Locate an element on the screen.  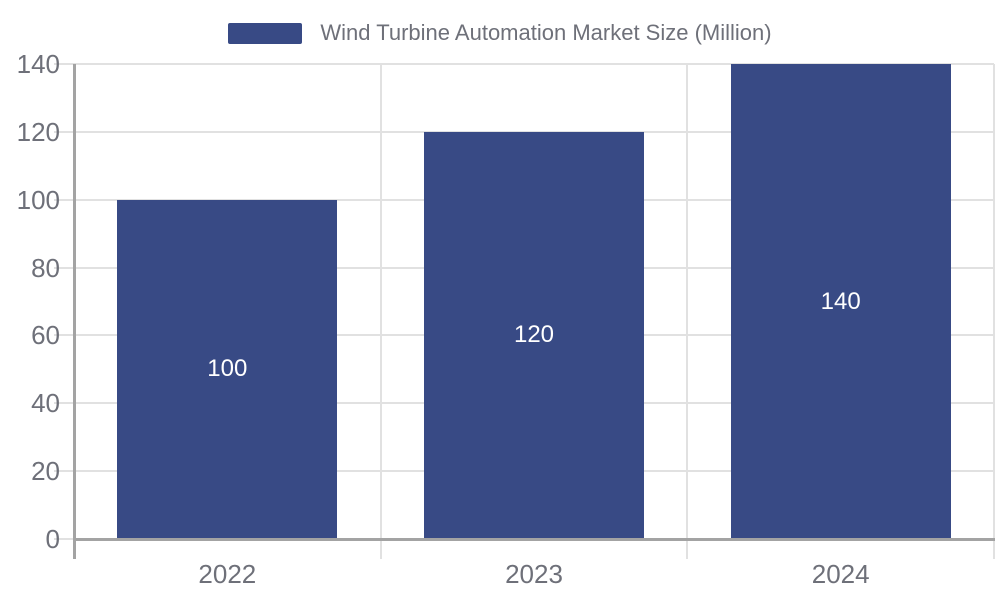
bar-value-label: 120 is located at coordinates (534, 335).